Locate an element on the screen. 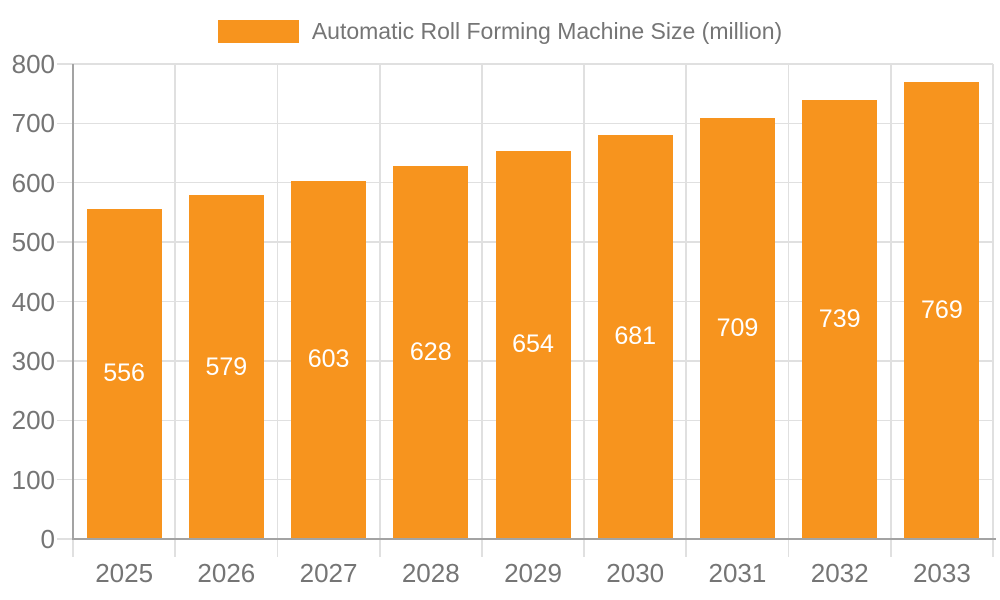 The width and height of the screenshot is (1000, 600). y-tick-label: 300 is located at coordinates (33, 360).